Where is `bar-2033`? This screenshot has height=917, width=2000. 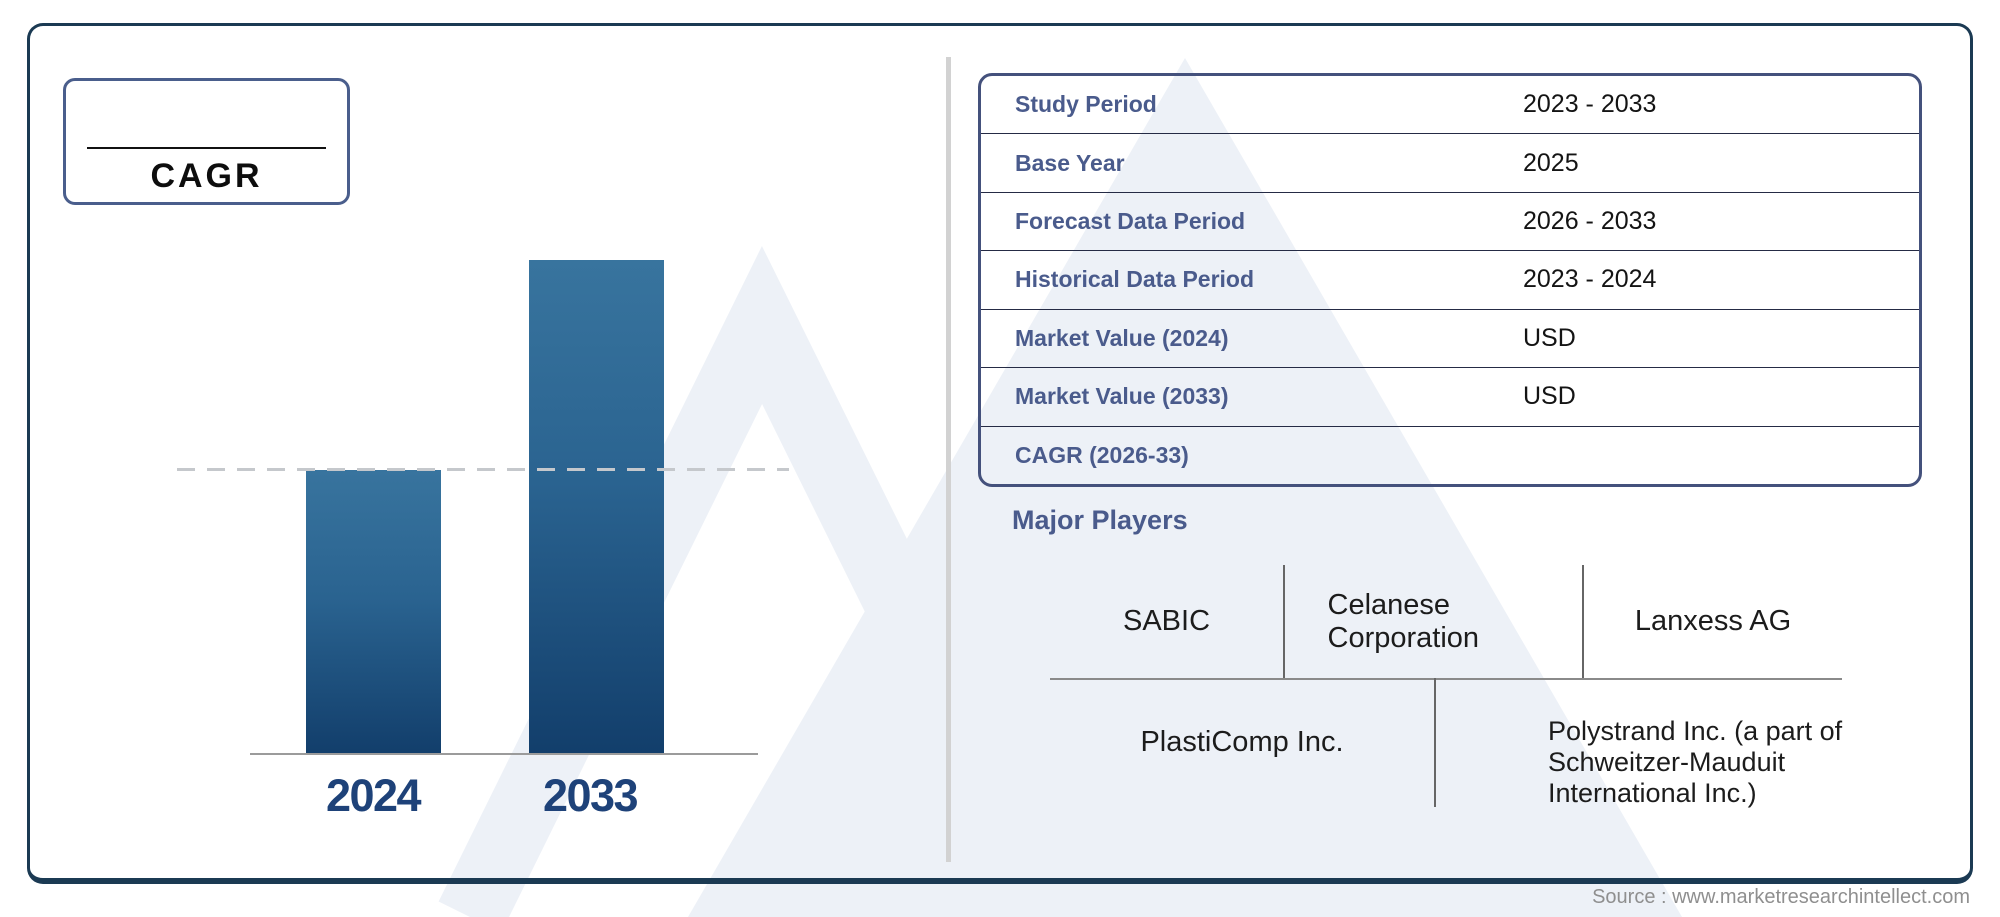
bar-2033 is located at coordinates (596, 507).